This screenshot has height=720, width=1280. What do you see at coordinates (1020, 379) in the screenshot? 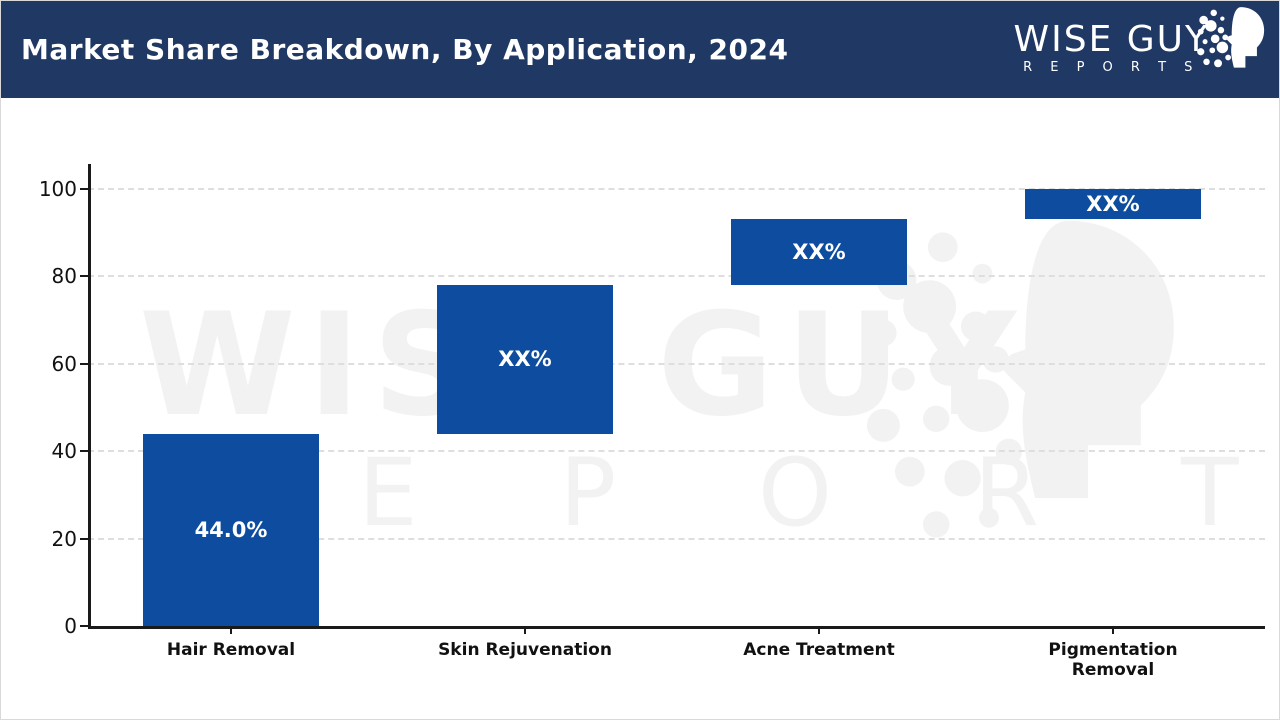
I see `watermark-head-icon` at bounding box center [1020, 379].